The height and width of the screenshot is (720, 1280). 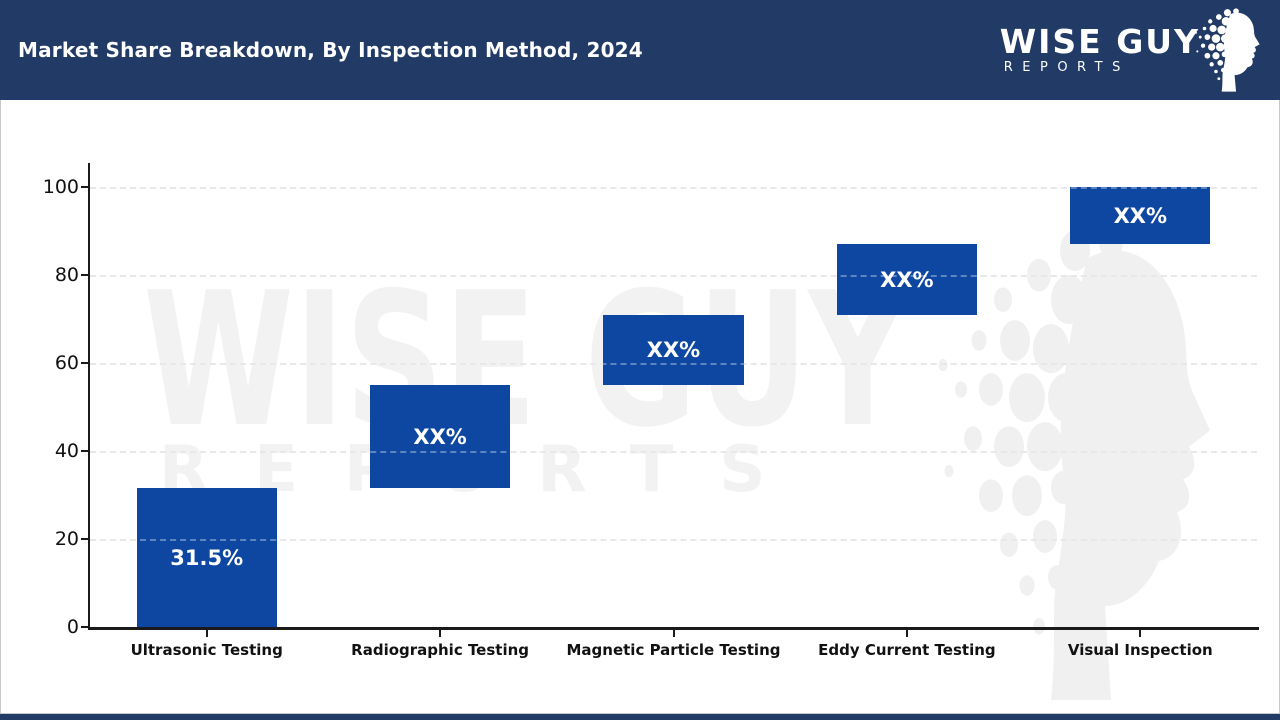 I want to click on bar-ultrasonic-testing: 31.5%, so click(x=206, y=557).